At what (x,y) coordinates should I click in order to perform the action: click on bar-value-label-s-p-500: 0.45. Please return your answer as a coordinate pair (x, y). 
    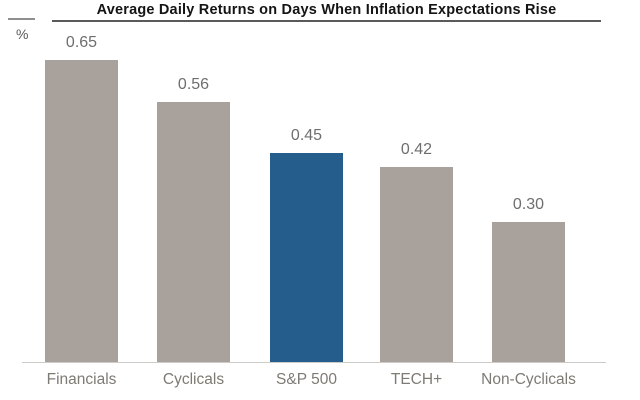
    Looking at the image, I should click on (306, 135).